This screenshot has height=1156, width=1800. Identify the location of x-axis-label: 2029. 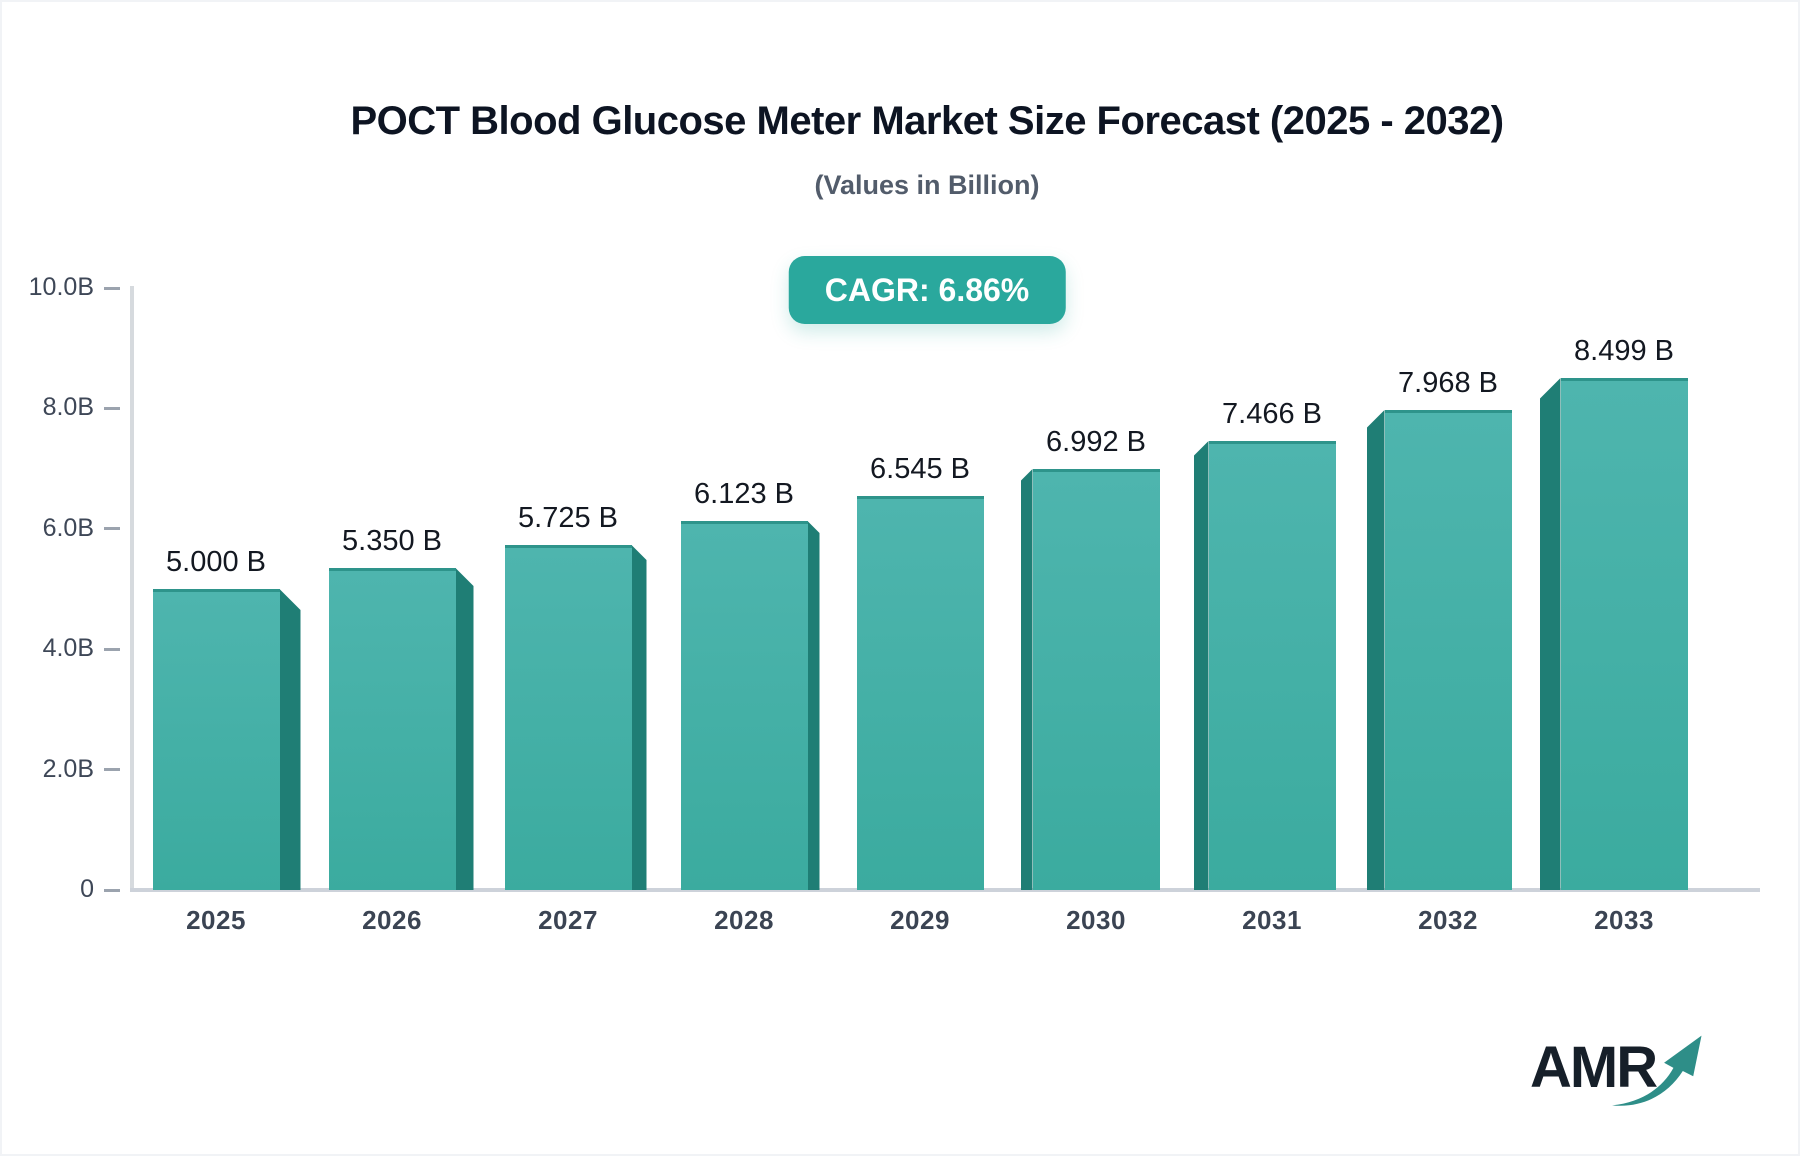
(920, 920).